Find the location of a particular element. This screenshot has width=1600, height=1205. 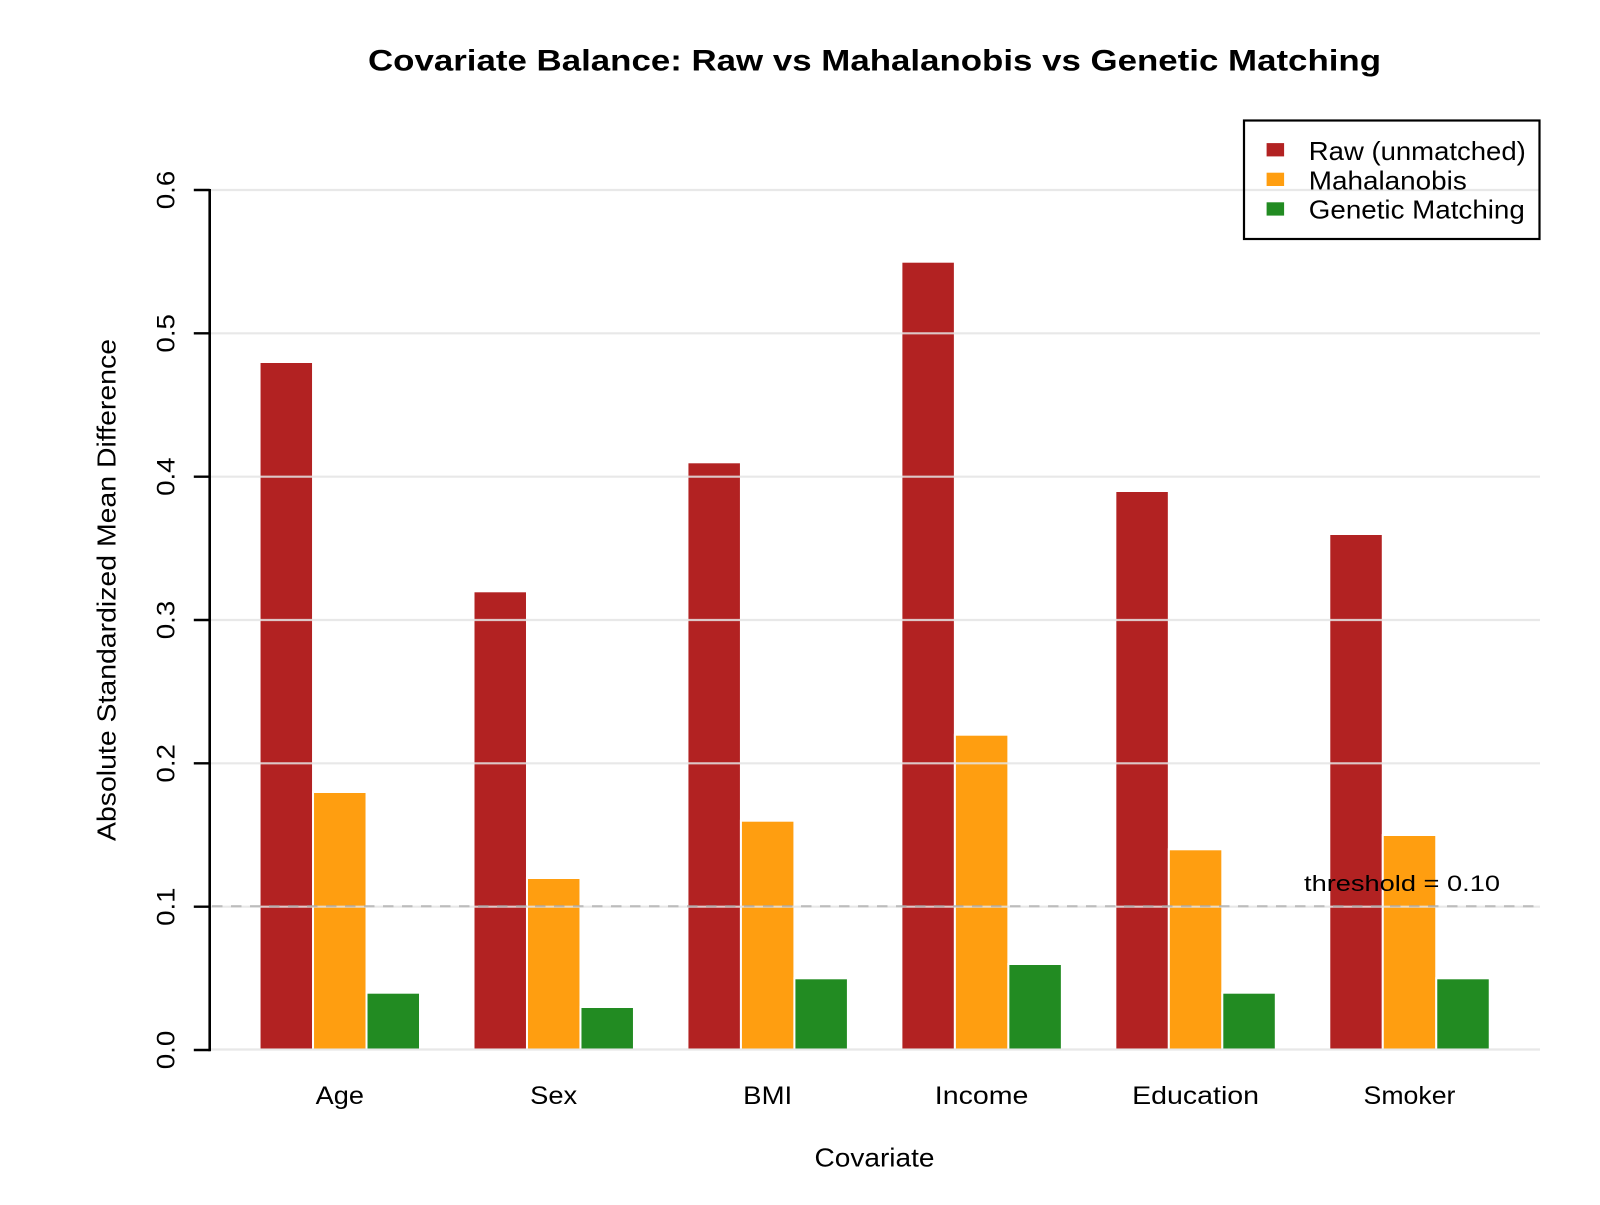

svg-text: 0.1 is located at coordinates (167, 906).